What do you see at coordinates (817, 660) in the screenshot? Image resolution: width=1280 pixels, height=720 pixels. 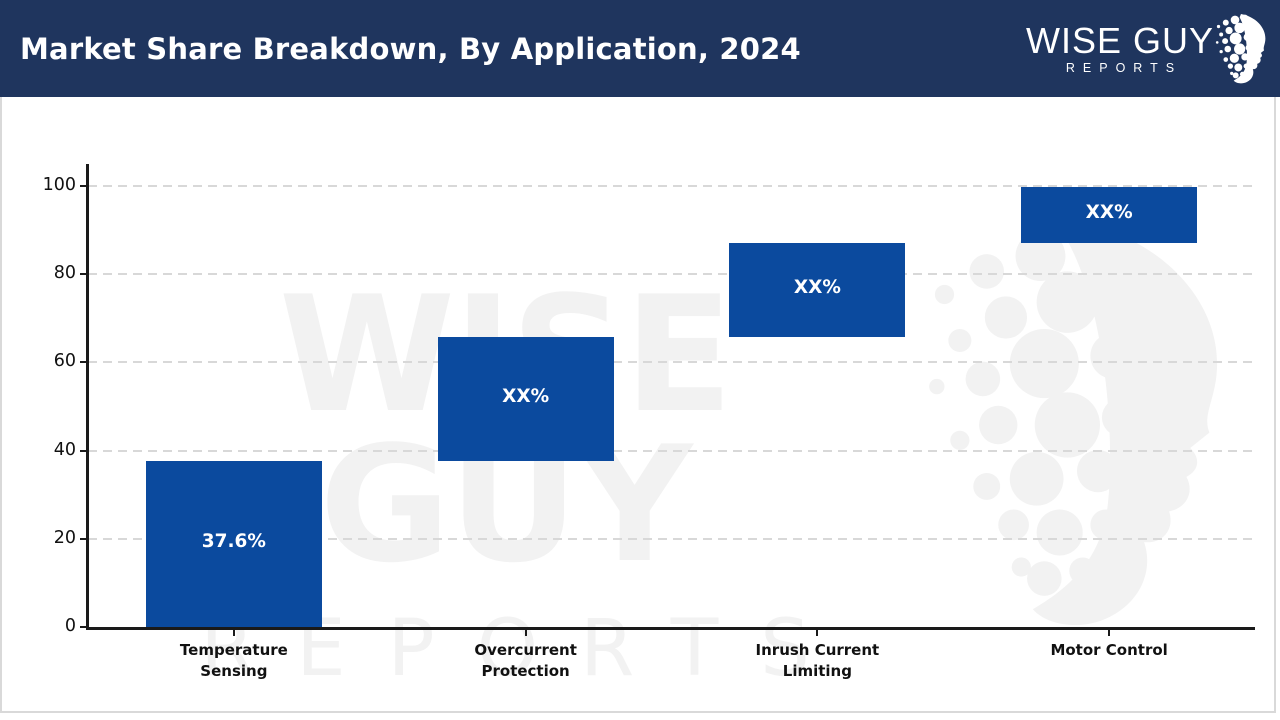 I see `x-category-label: Inrush Current Limiting` at bounding box center [817, 660].